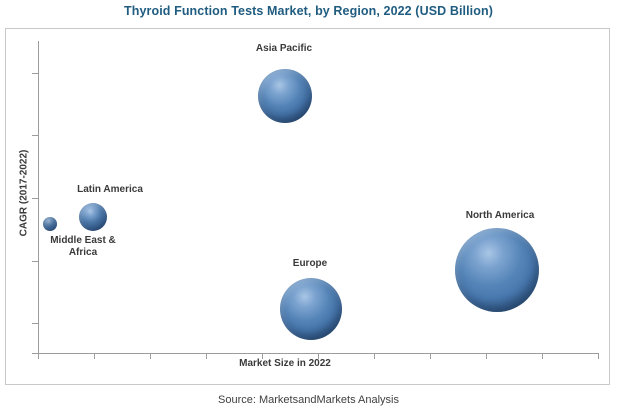 The width and height of the screenshot is (617, 418). Describe the element at coordinates (24, 193) in the screenshot. I see `y-axis-title: CAGR (2017-2022)` at that location.